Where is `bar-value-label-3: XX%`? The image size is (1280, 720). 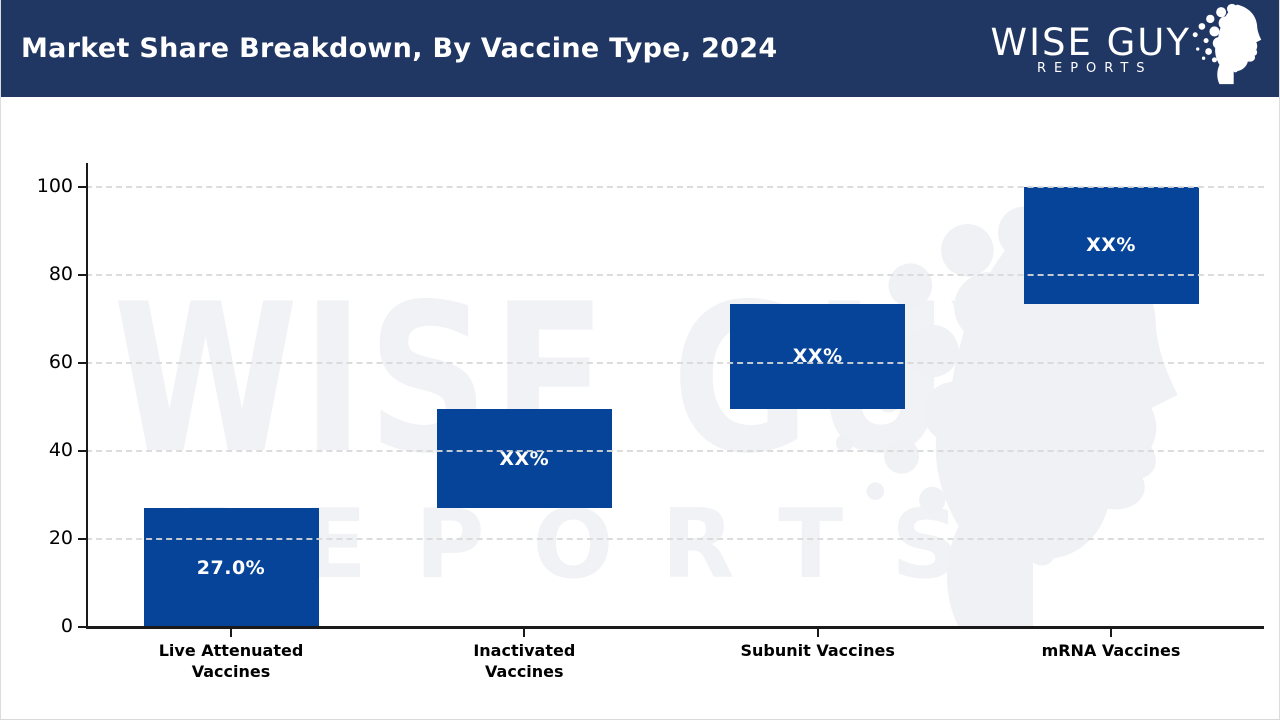
bar-value-label-3: XX% is located at coordinates (817, 356).